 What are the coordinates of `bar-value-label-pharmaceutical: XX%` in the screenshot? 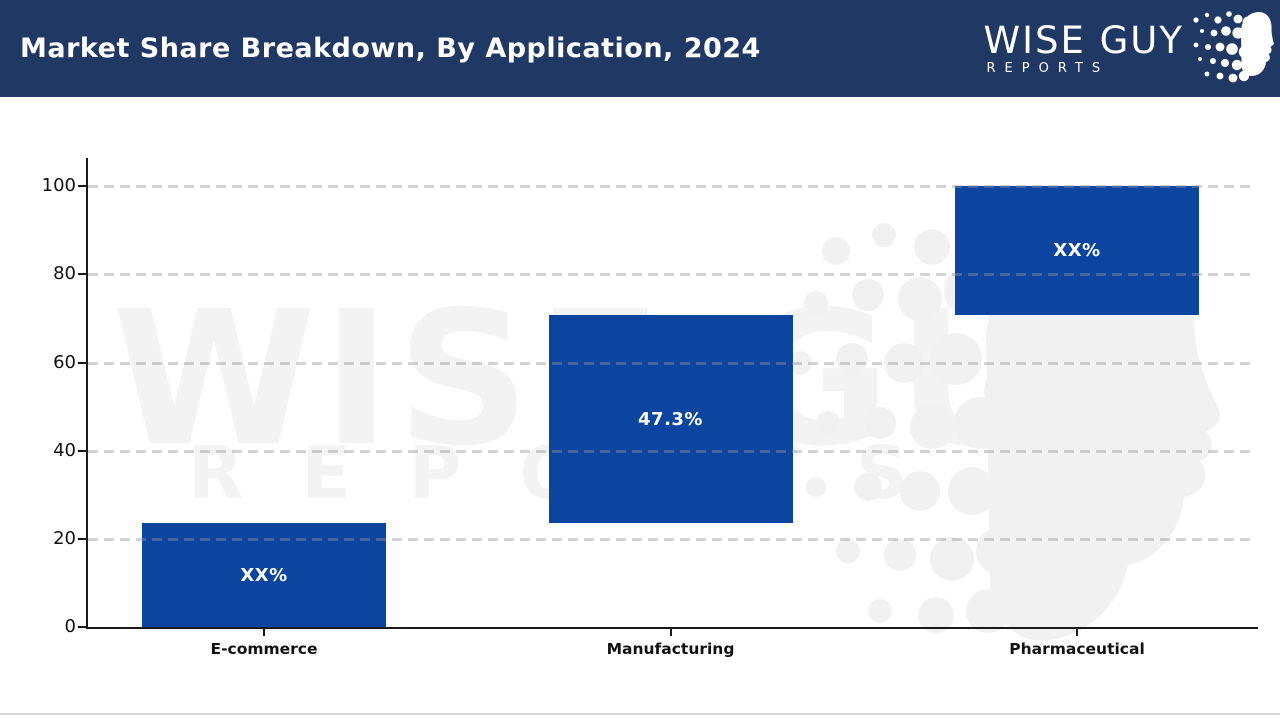 It's located at (1077, 251).